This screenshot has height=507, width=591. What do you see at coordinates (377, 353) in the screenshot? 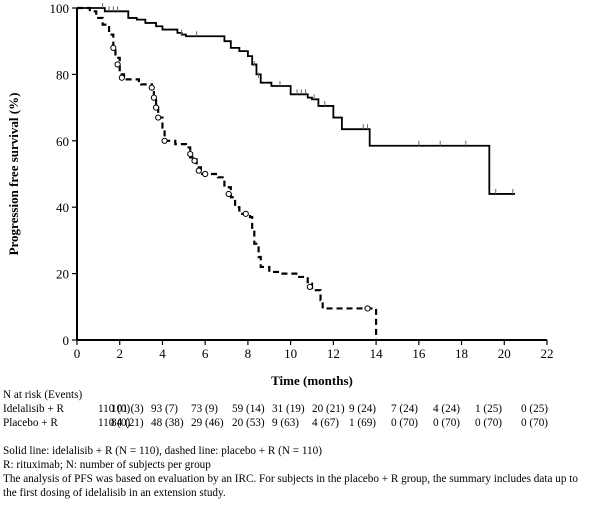
I see `x-tick-label: 14` at bounding box center [377, 353].